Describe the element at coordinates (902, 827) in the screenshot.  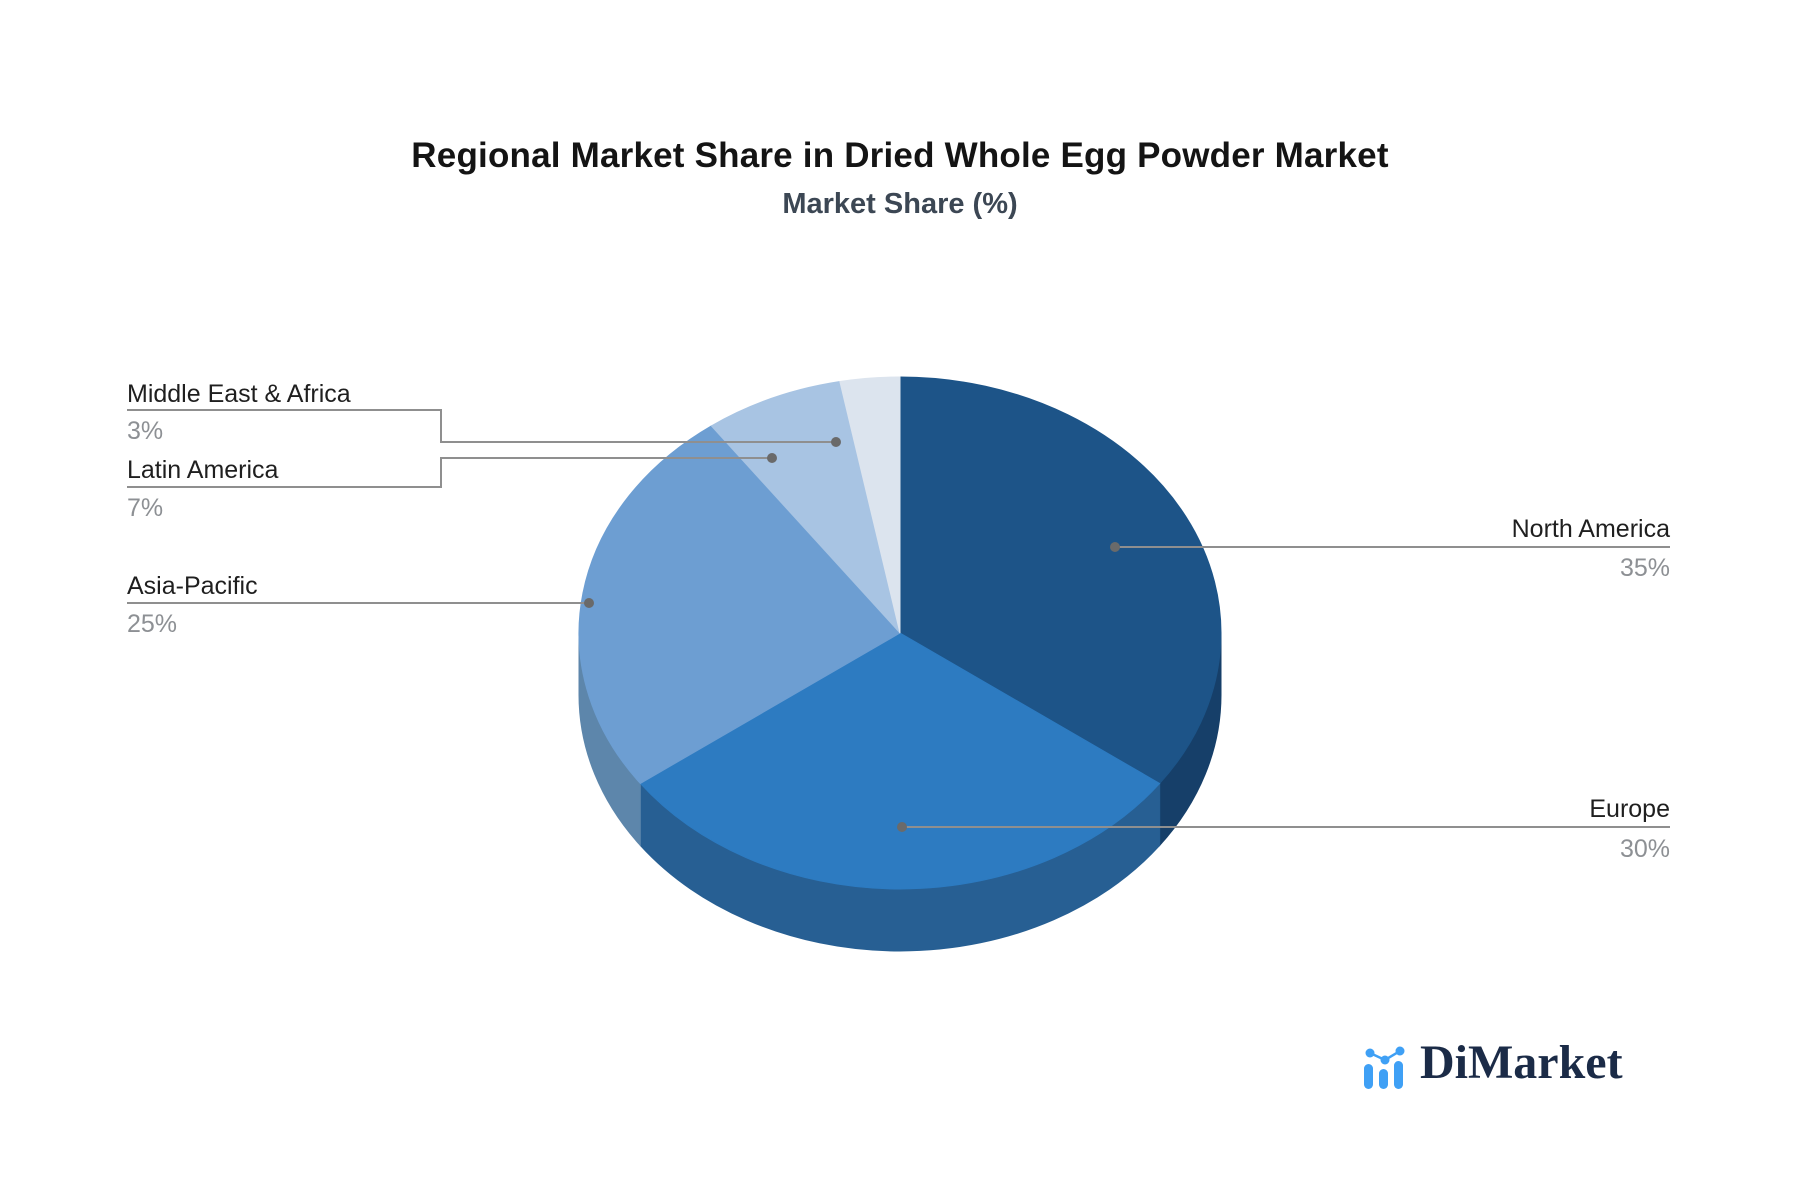
I see `callout-dot-europe` at that location.